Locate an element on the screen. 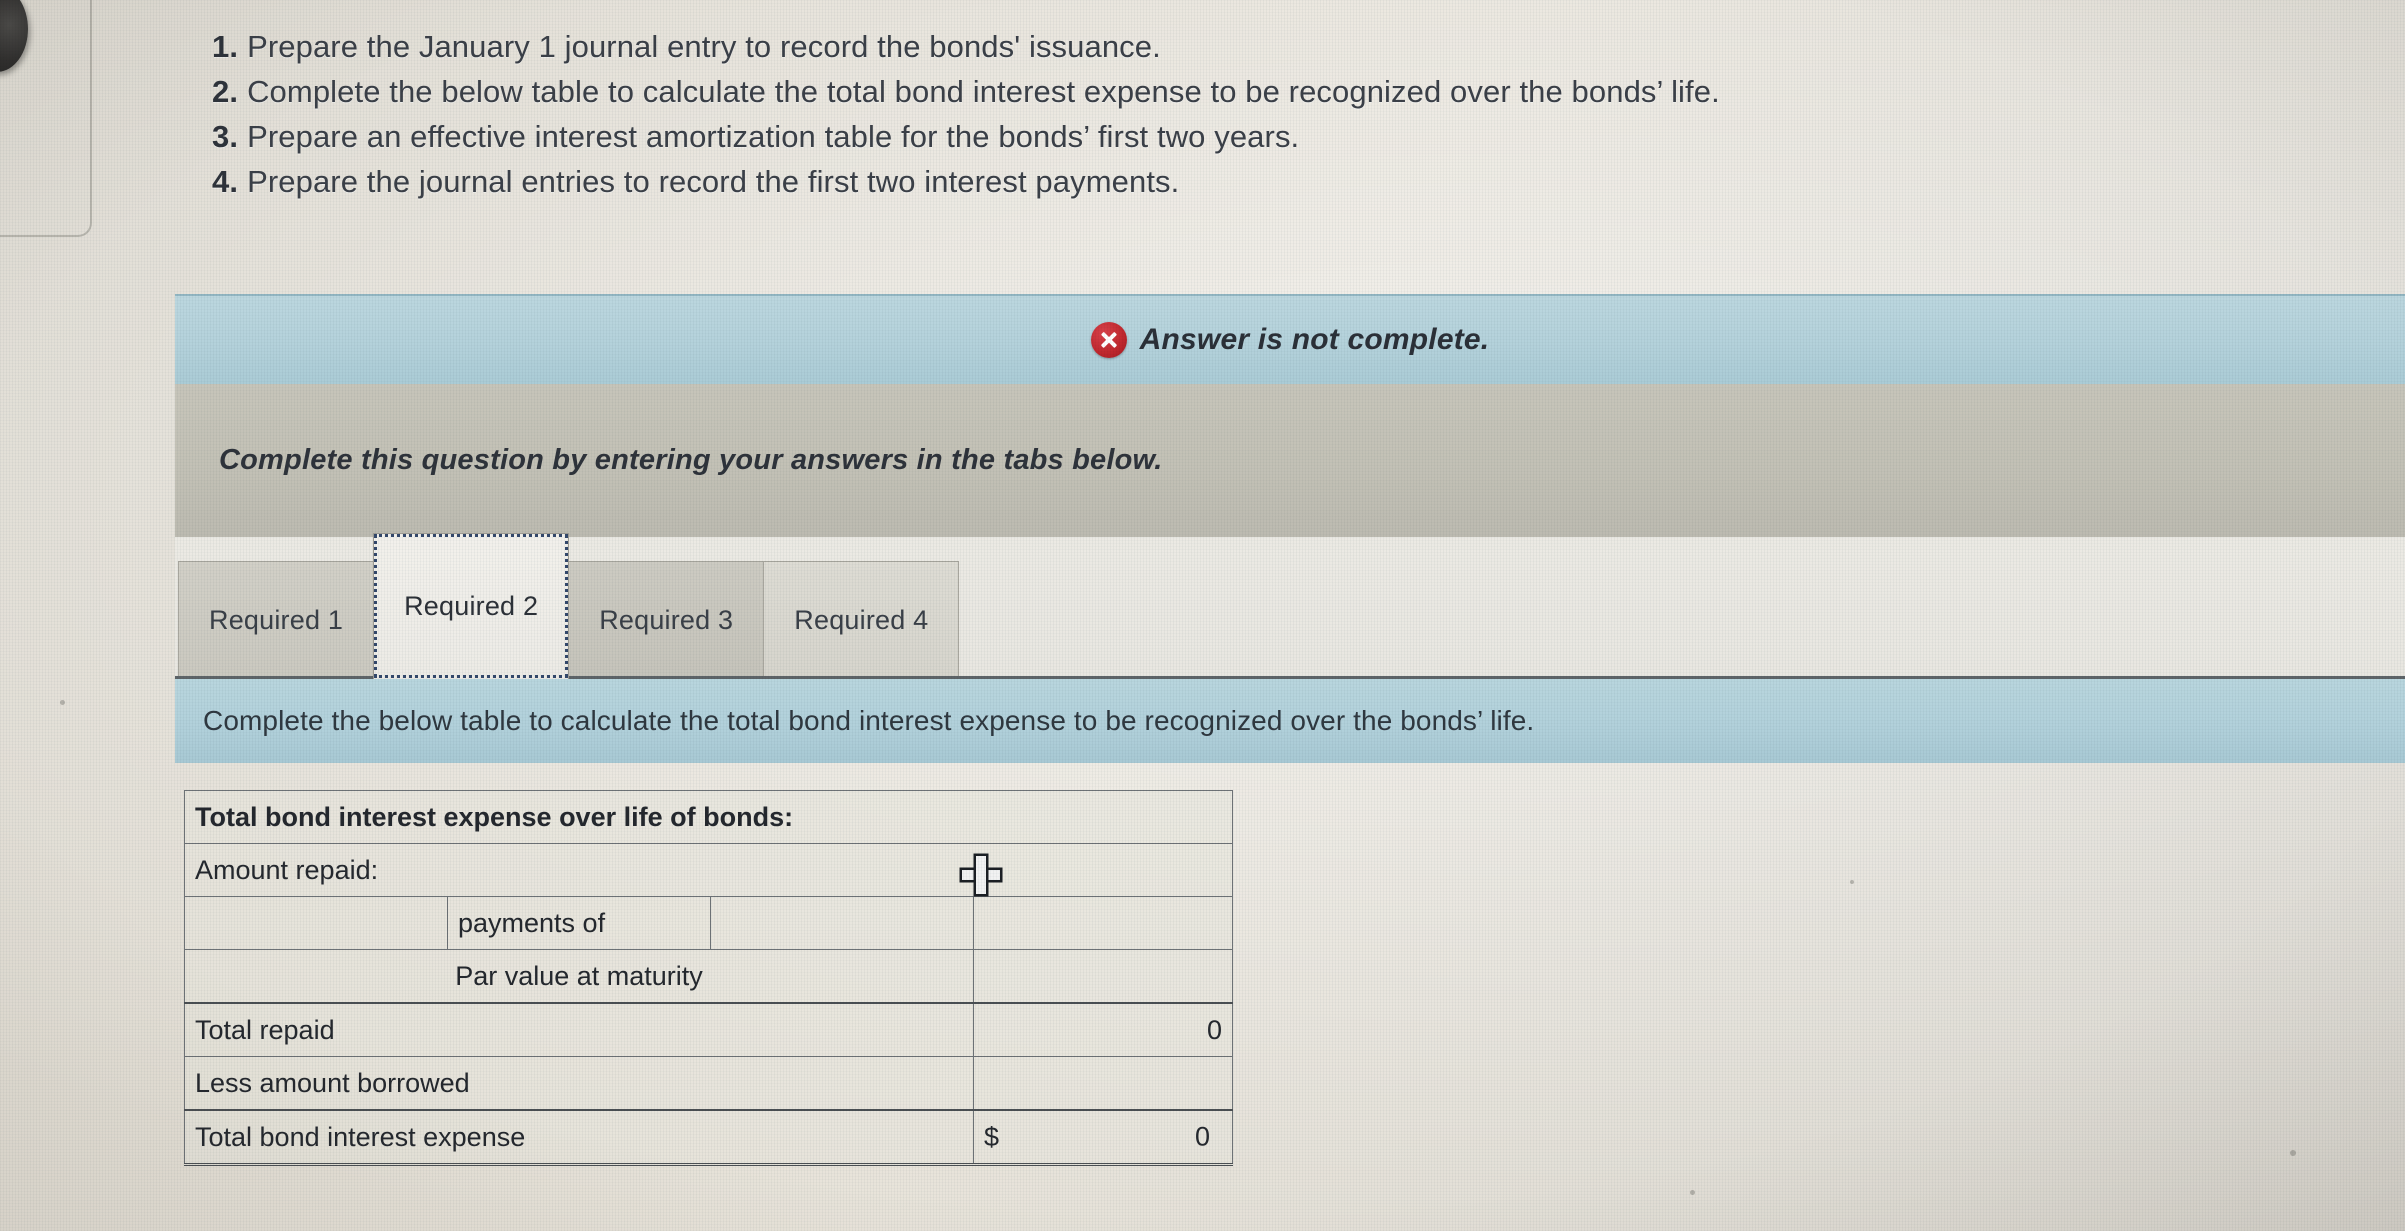 The height and width of the screenshot is (1231, 2405). row-total-bond-interest-expense-amount: $ 0 is located at coordinates (1103, 1137).